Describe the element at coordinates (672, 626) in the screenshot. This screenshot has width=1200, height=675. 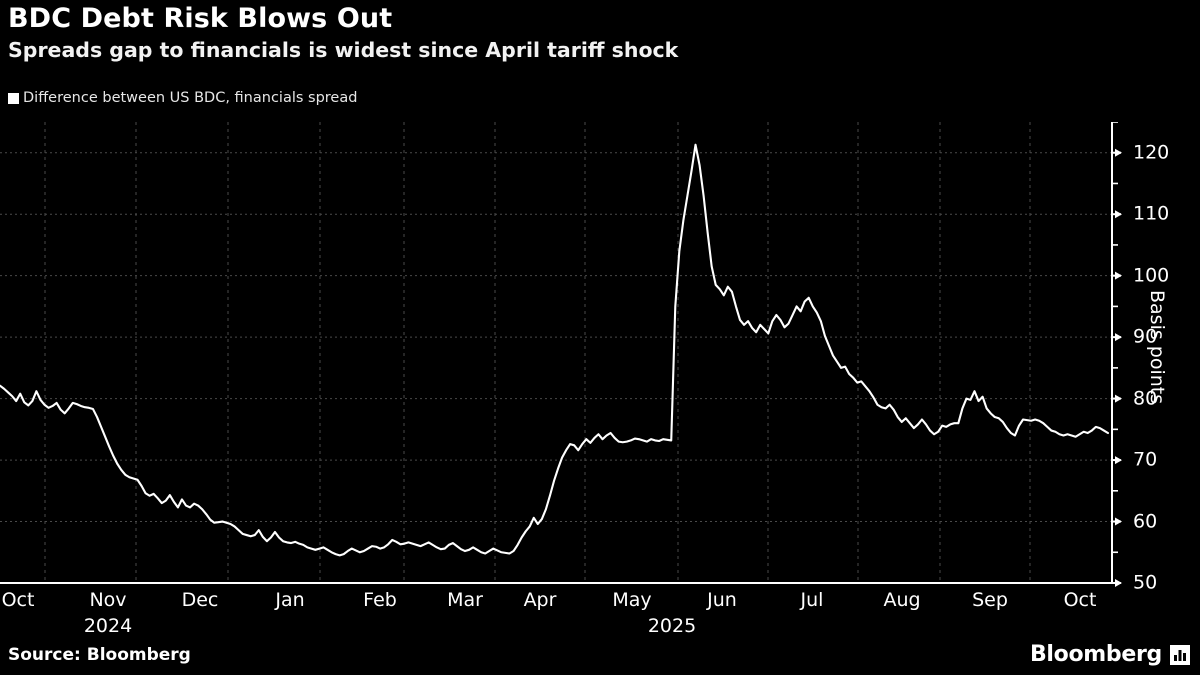
I see `x-axis-year-label: 2025` at that location.